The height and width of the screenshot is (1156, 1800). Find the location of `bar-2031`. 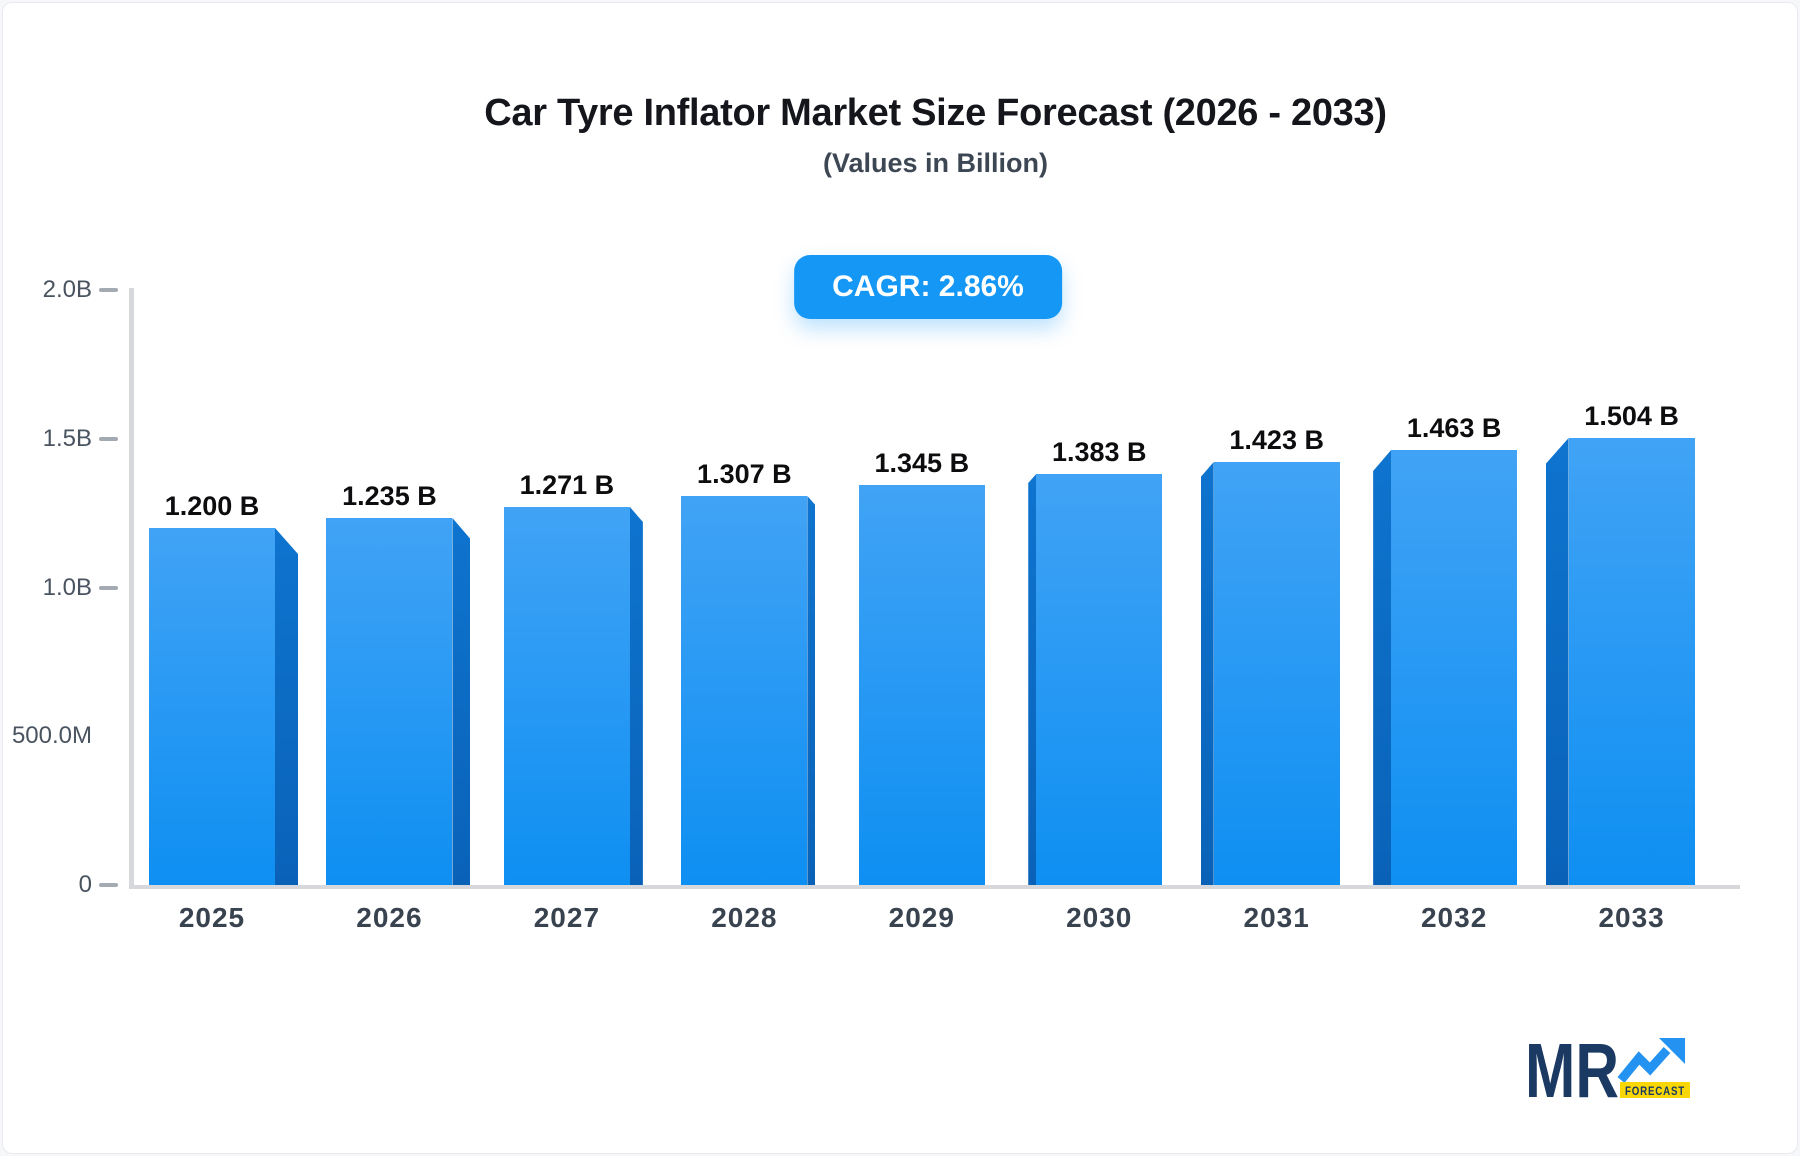

bar-2031 is located at coordinates (1276, 673).